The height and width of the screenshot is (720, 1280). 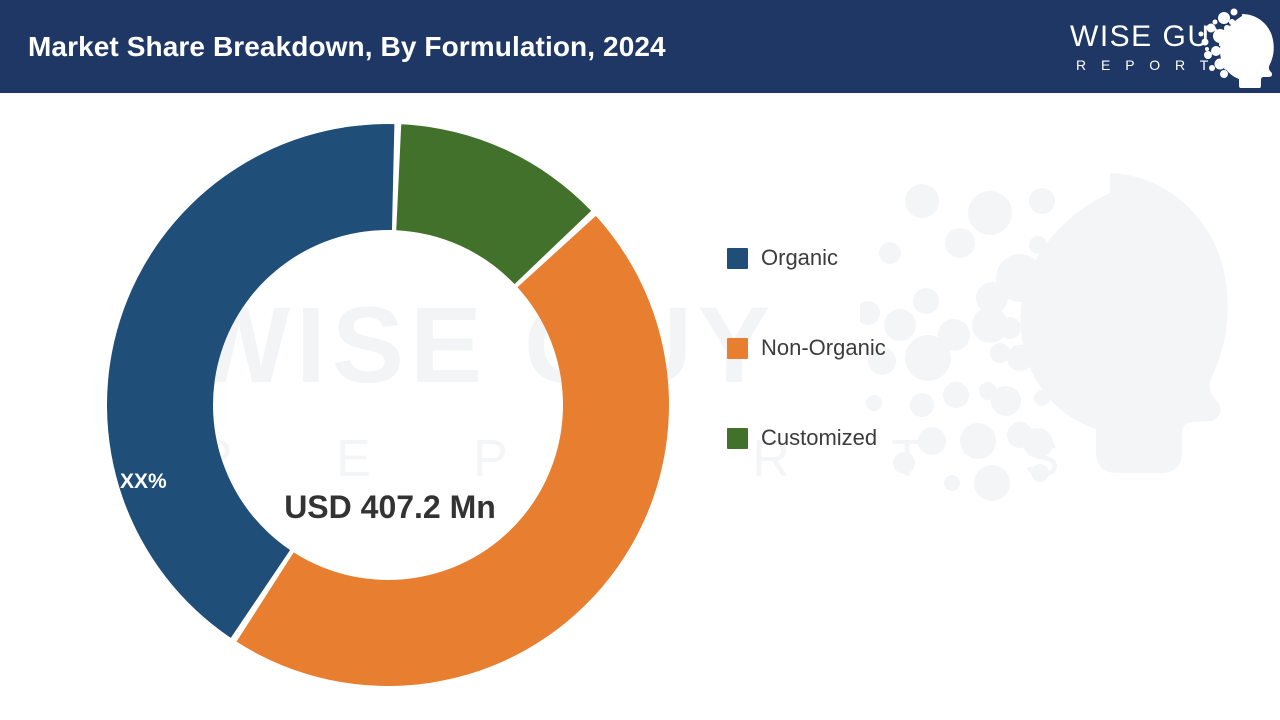 I want to click on wise-guy-reports-logo: WISE GUY R E P O R T S, so click(x=1169, y=47).